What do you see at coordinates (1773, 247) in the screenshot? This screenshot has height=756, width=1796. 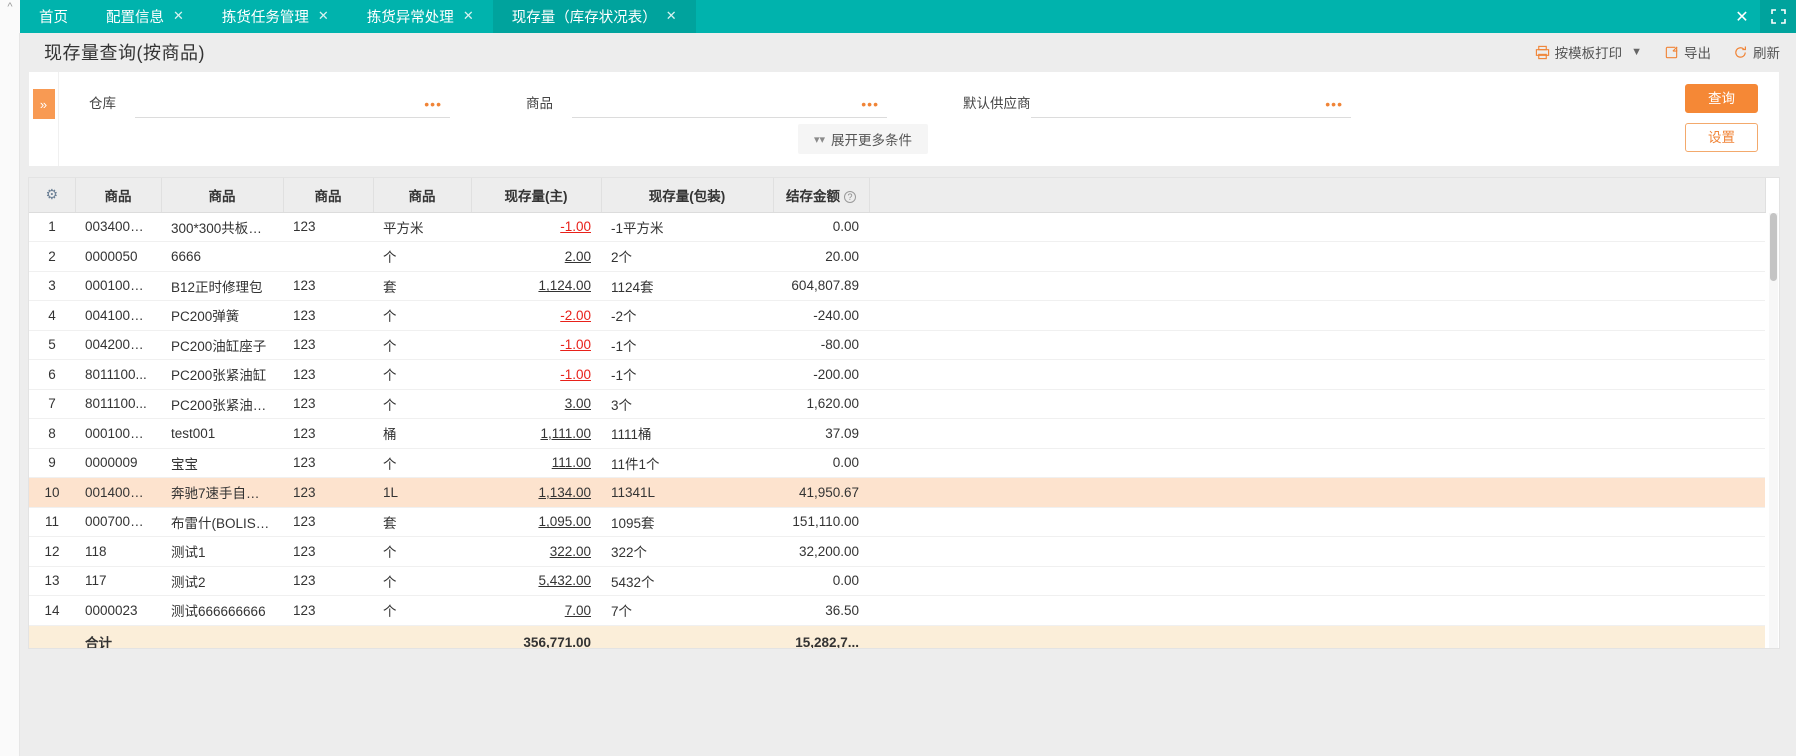 I see `scrollbar-thumb` at bounding box center [1773, 247].